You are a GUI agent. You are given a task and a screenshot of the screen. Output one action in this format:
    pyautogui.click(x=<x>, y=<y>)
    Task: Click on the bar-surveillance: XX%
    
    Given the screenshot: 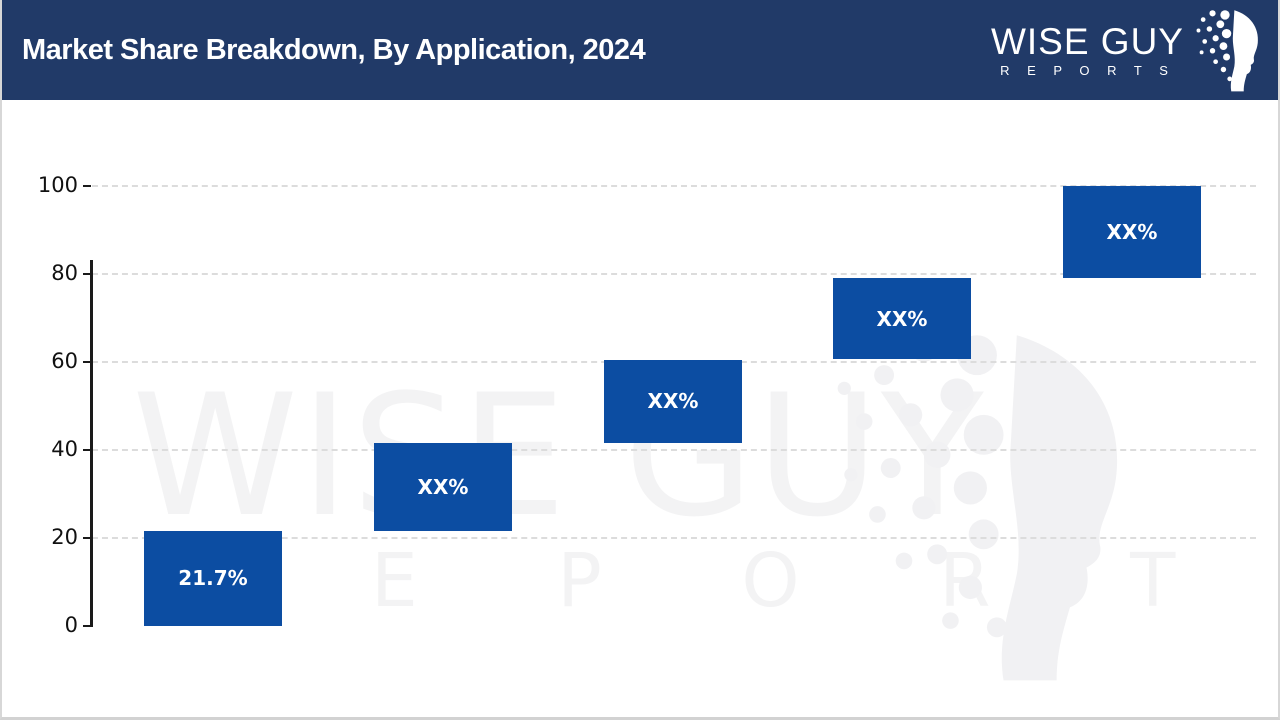 What is the action you would take?
    pyautogui.click(x=673, y=401)
    